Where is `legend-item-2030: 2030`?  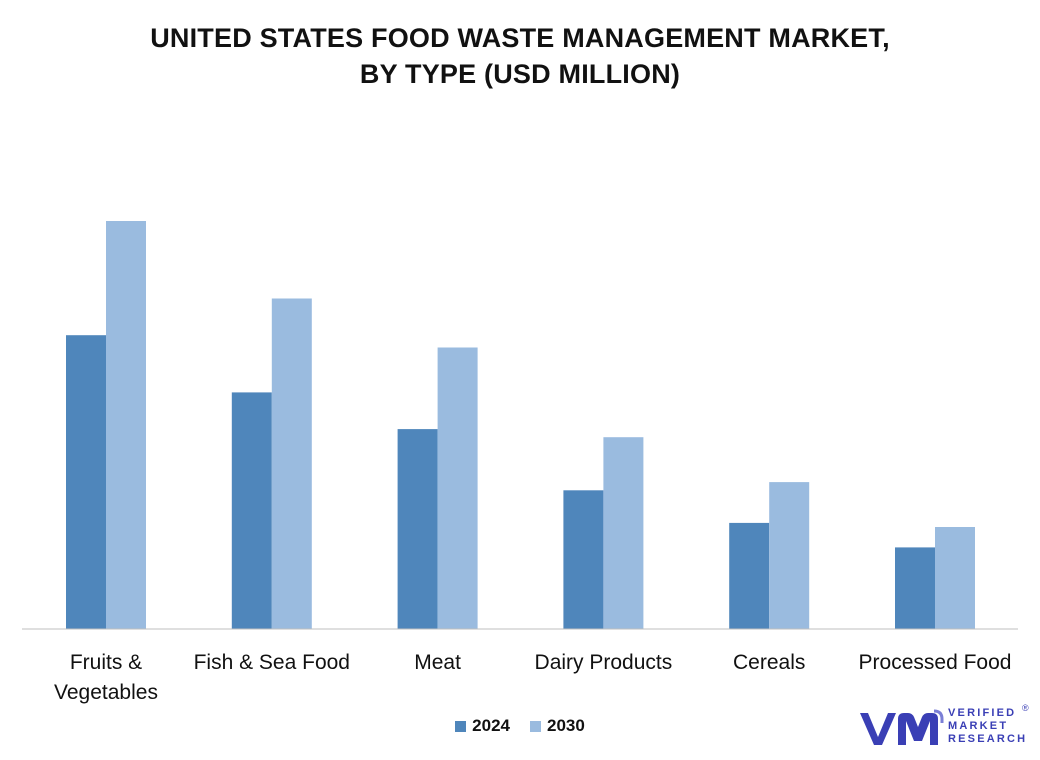
legend-item-2030: 2030 is located at coordinates (557, 726).